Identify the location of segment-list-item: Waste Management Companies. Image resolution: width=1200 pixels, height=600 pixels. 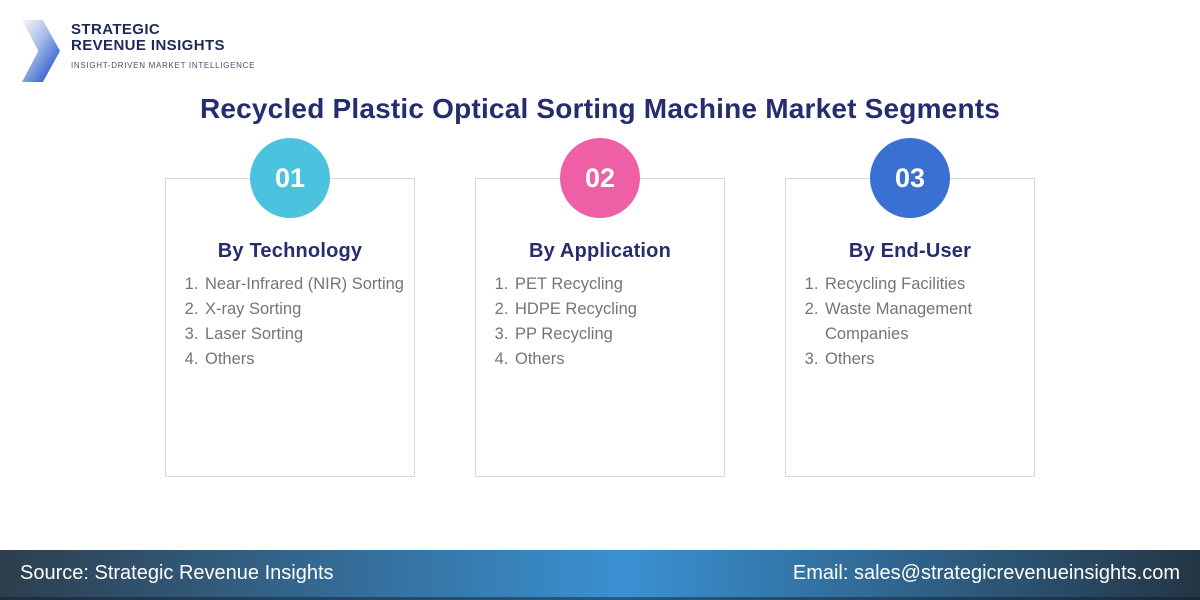
(923, 322).